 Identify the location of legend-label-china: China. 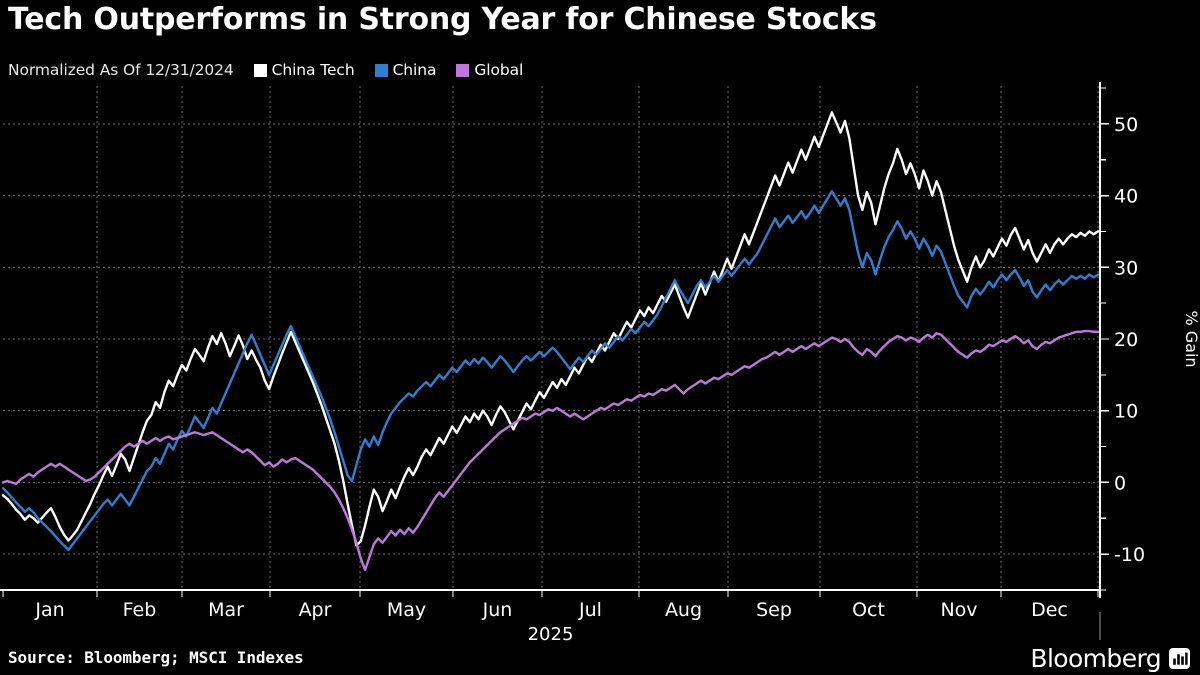
(414, 70).